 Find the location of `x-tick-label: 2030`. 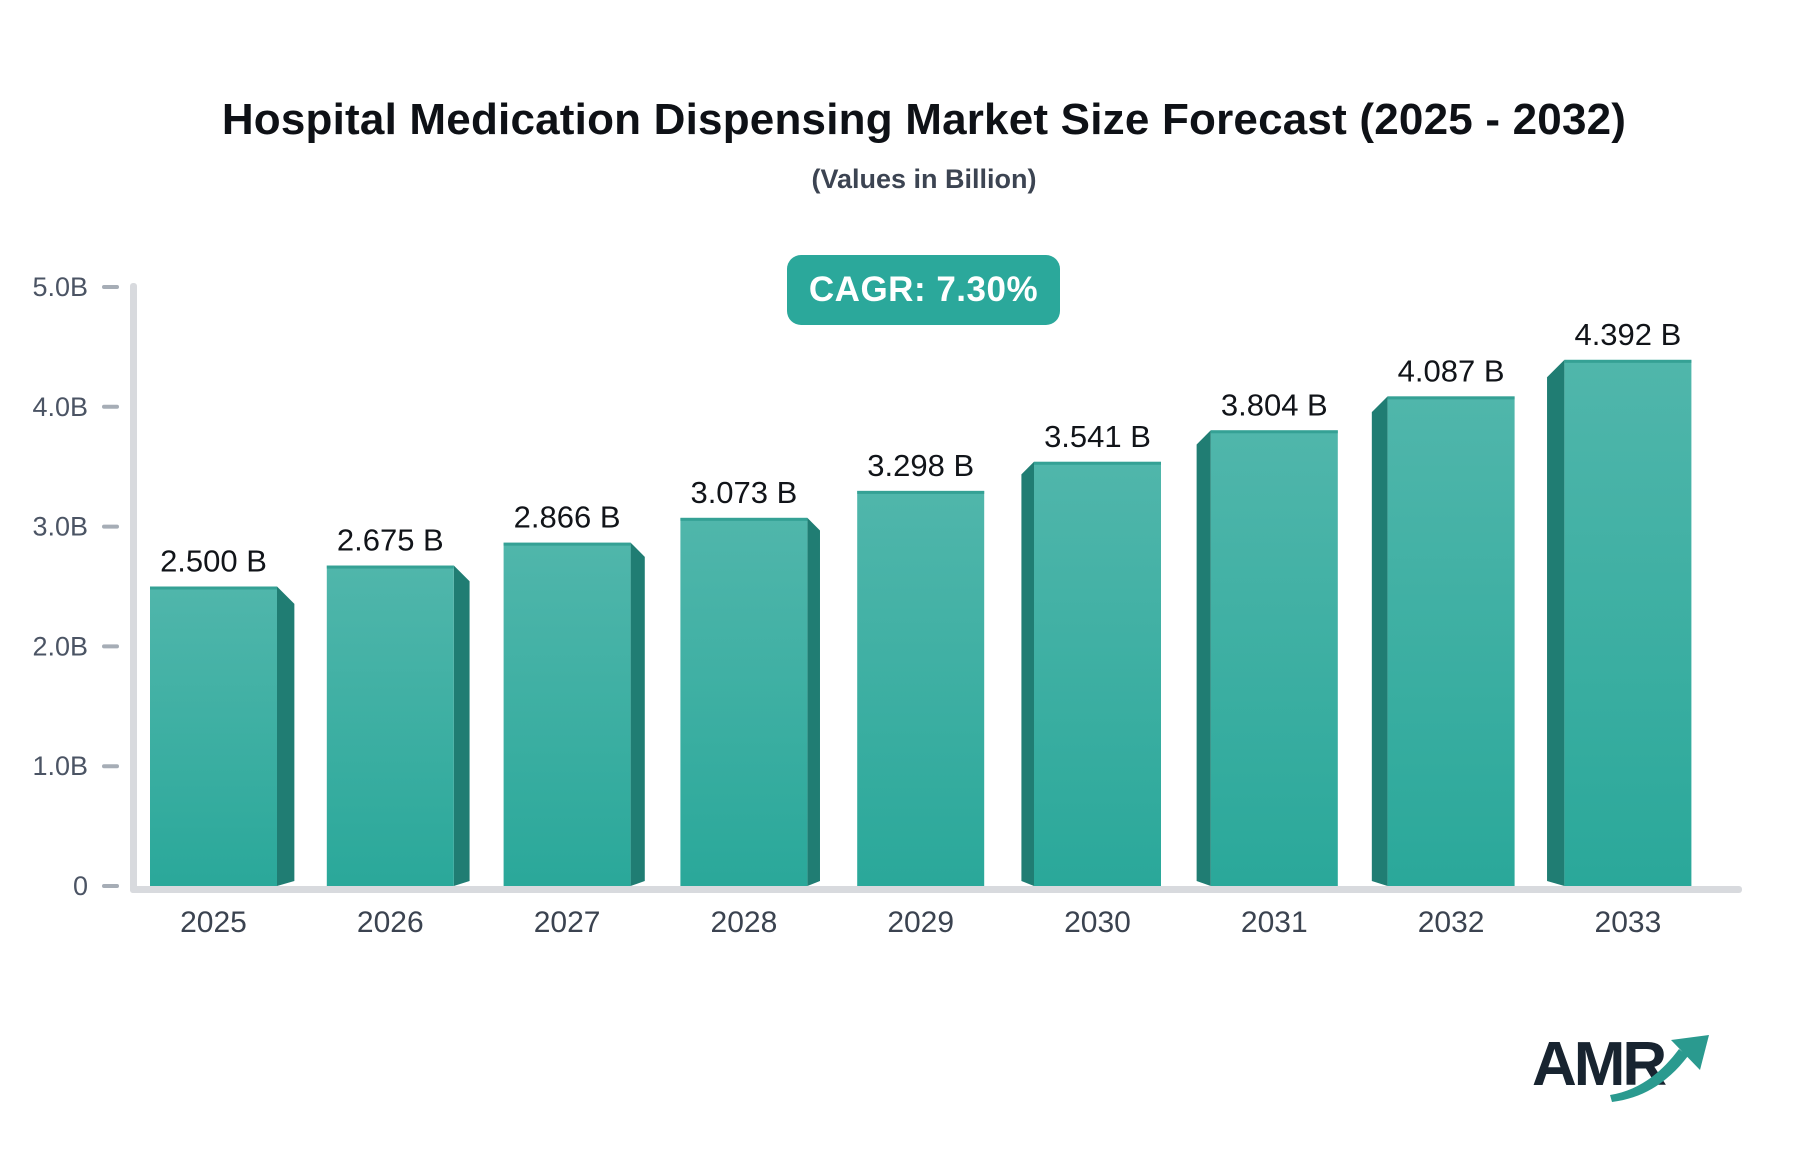

x-tick-label: 2030 is located at coordinates (1097, 922).